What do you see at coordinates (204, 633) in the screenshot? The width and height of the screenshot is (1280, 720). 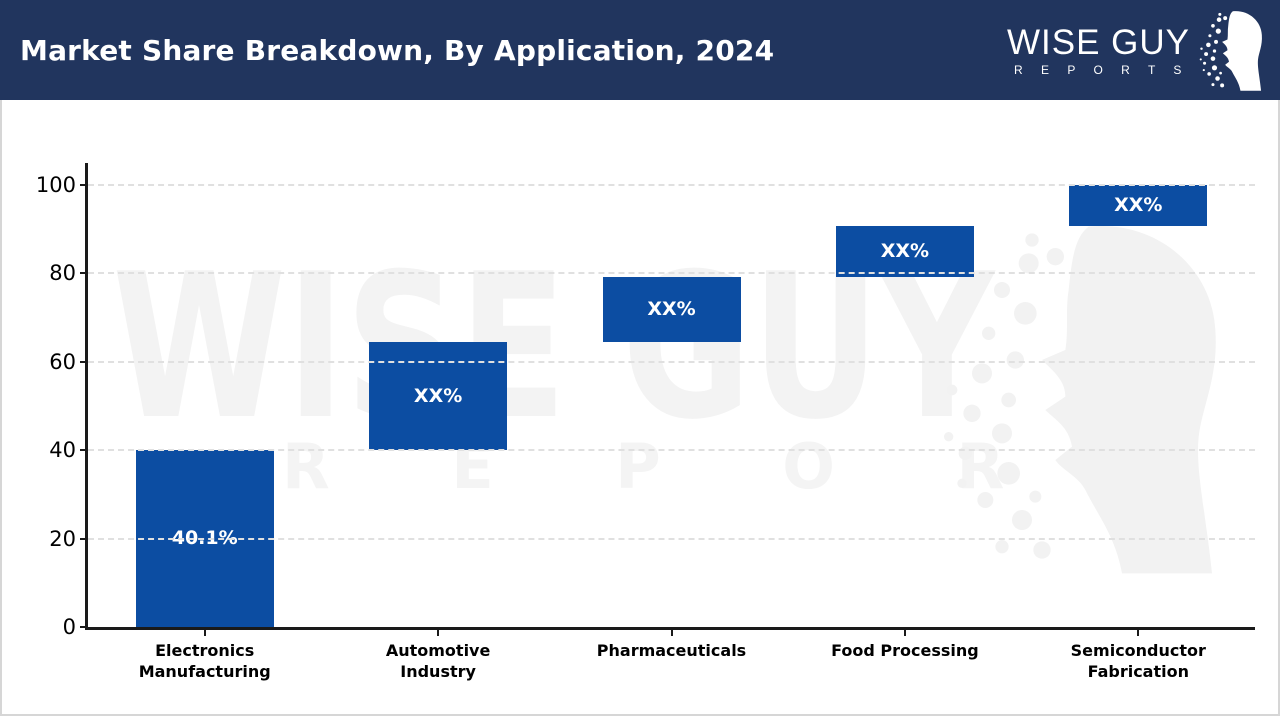 I see `x-tick-electronics-manufacturing` at bounding box center [204, 633].